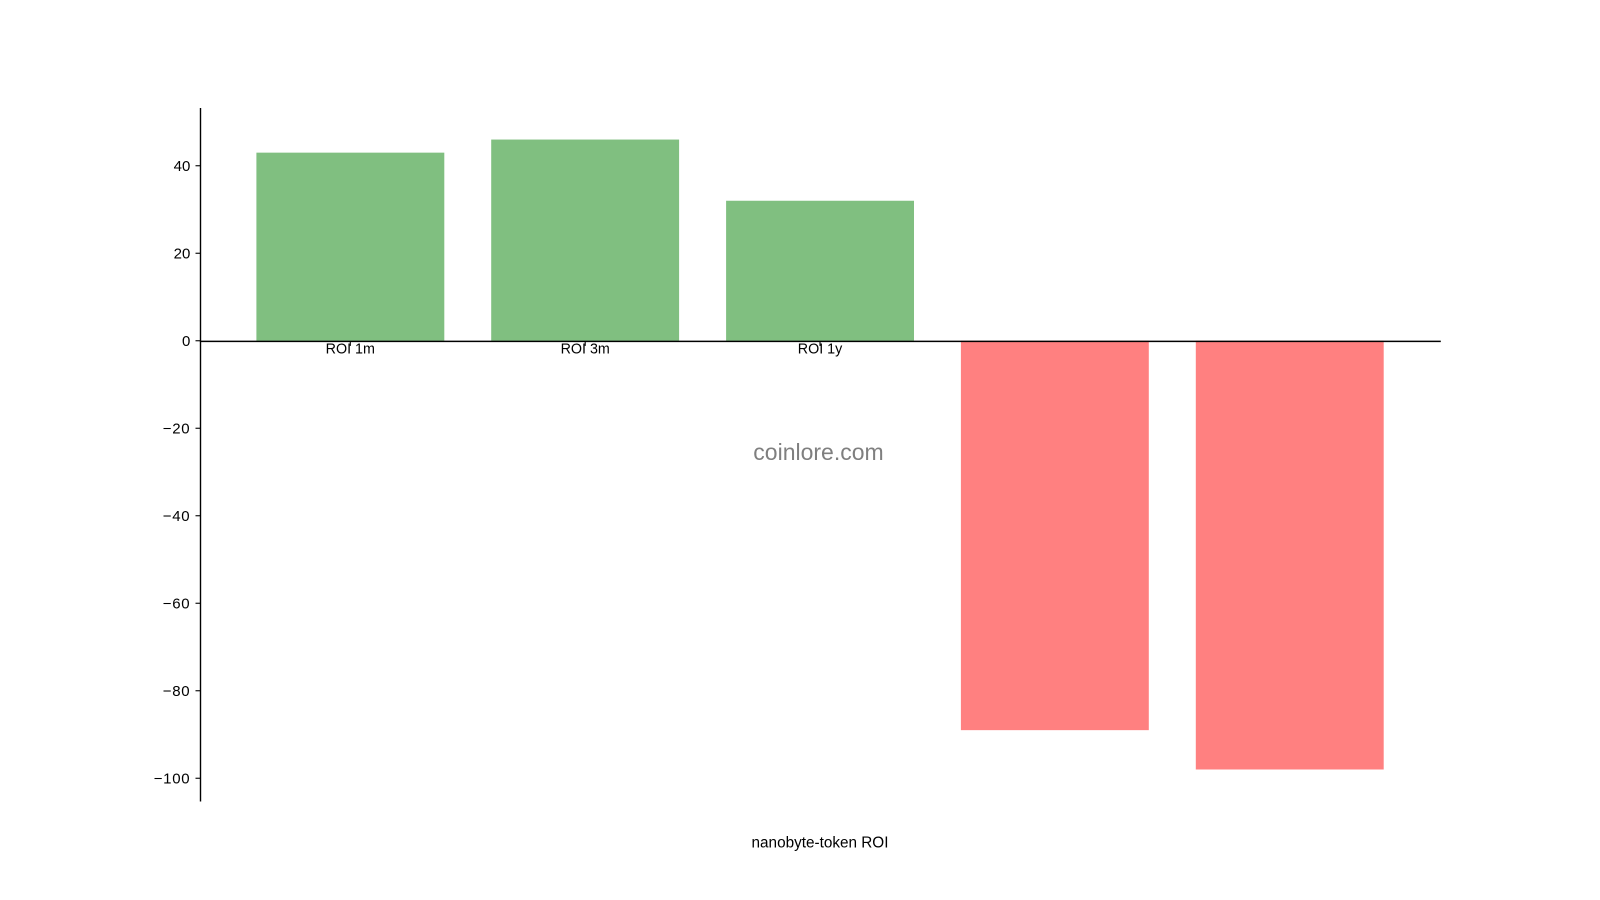 Image resolution: width=1600 pixels, height=900 pixels. I want to click on svg-text: 20, so click(182, 253).